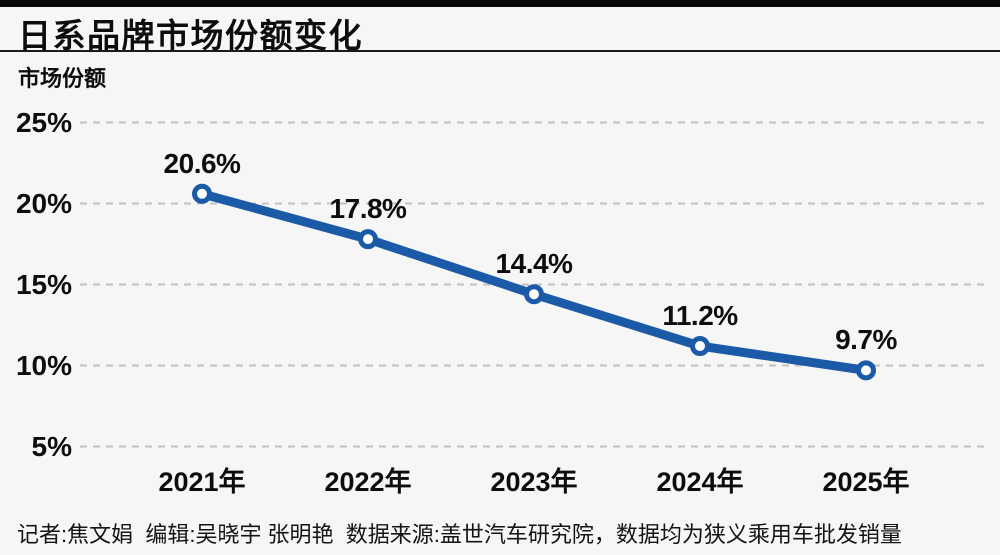 The height and width of the screenshot is (555, 1000). I want to click on y-axis-tick-label: 15%, so click(43, 284).